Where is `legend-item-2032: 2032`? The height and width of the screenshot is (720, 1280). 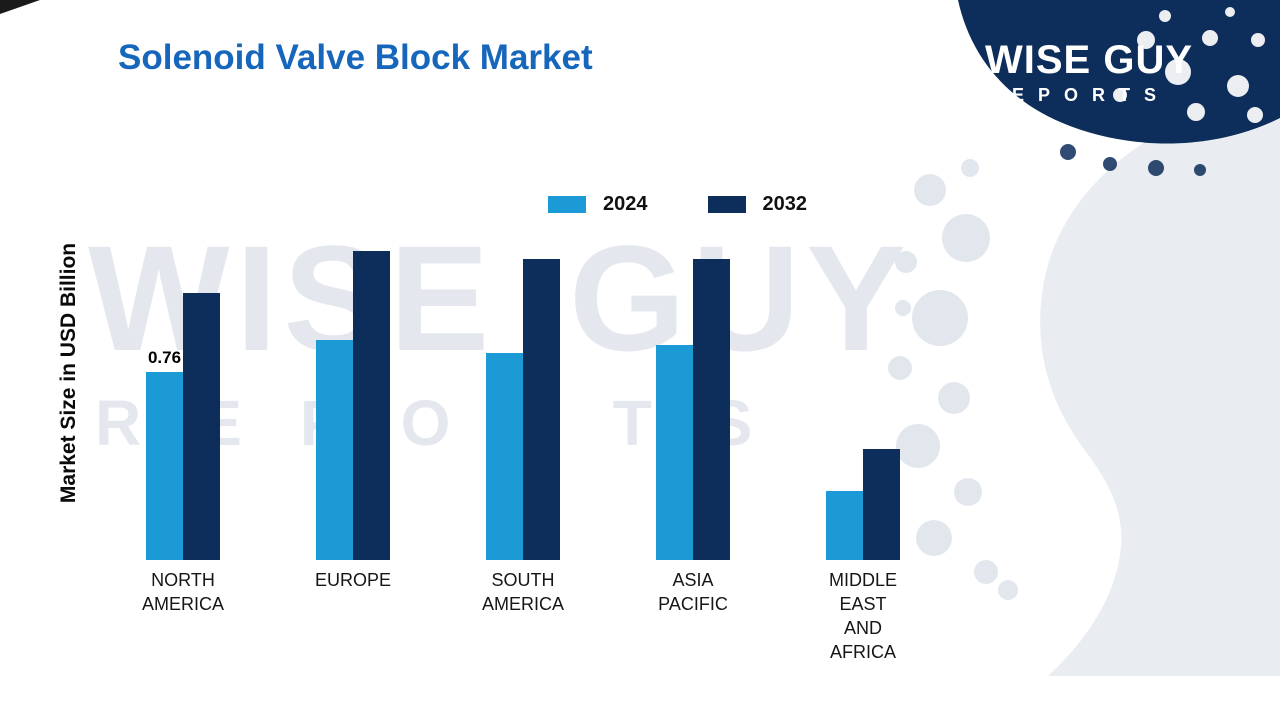 legend-item-2032: 2032 is located at coordinates (757, 204).